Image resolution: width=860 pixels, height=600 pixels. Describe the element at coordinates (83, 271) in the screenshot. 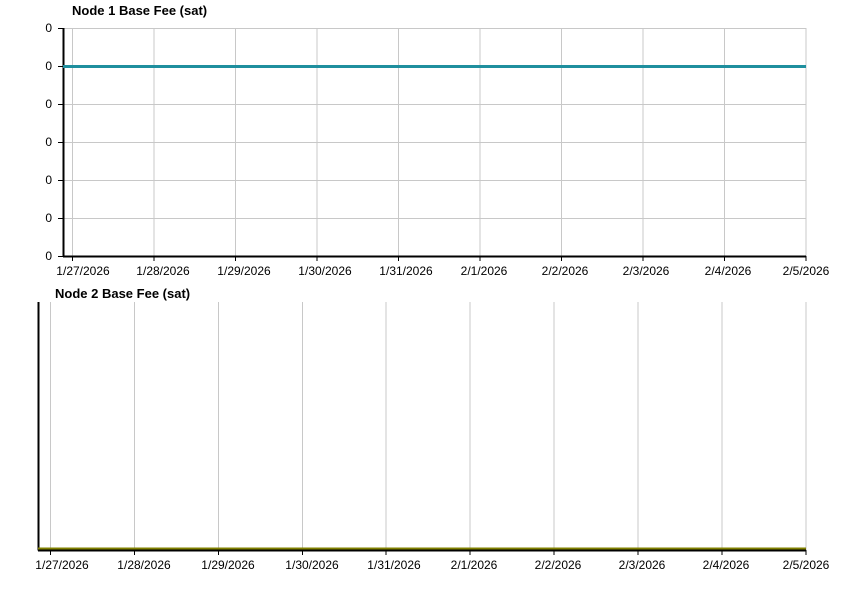

I see `x-tick-label-node-1: 1/27/2026` at that location.